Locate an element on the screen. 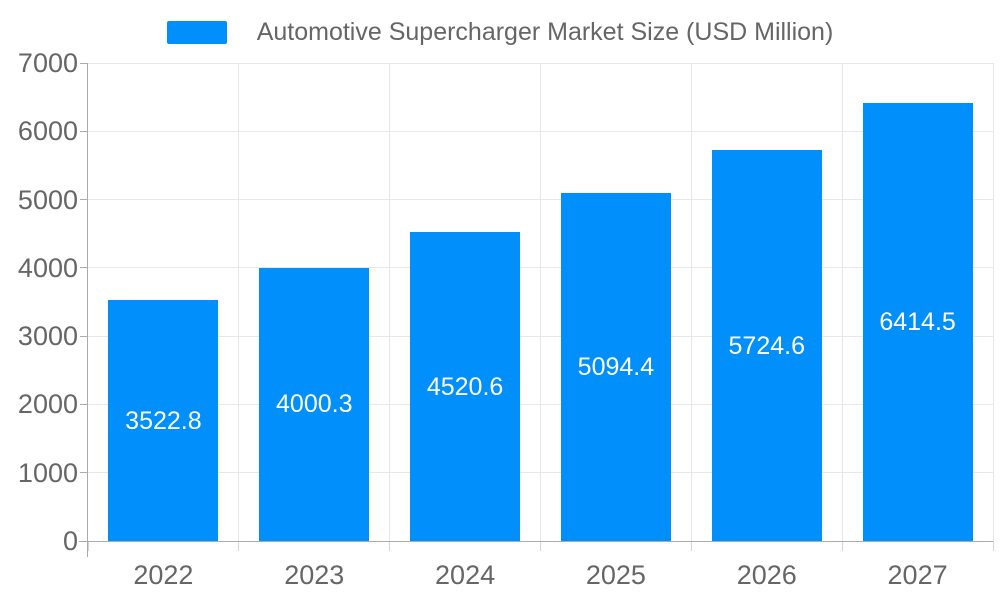  bar-2026 is located at coordinates (766, 345).